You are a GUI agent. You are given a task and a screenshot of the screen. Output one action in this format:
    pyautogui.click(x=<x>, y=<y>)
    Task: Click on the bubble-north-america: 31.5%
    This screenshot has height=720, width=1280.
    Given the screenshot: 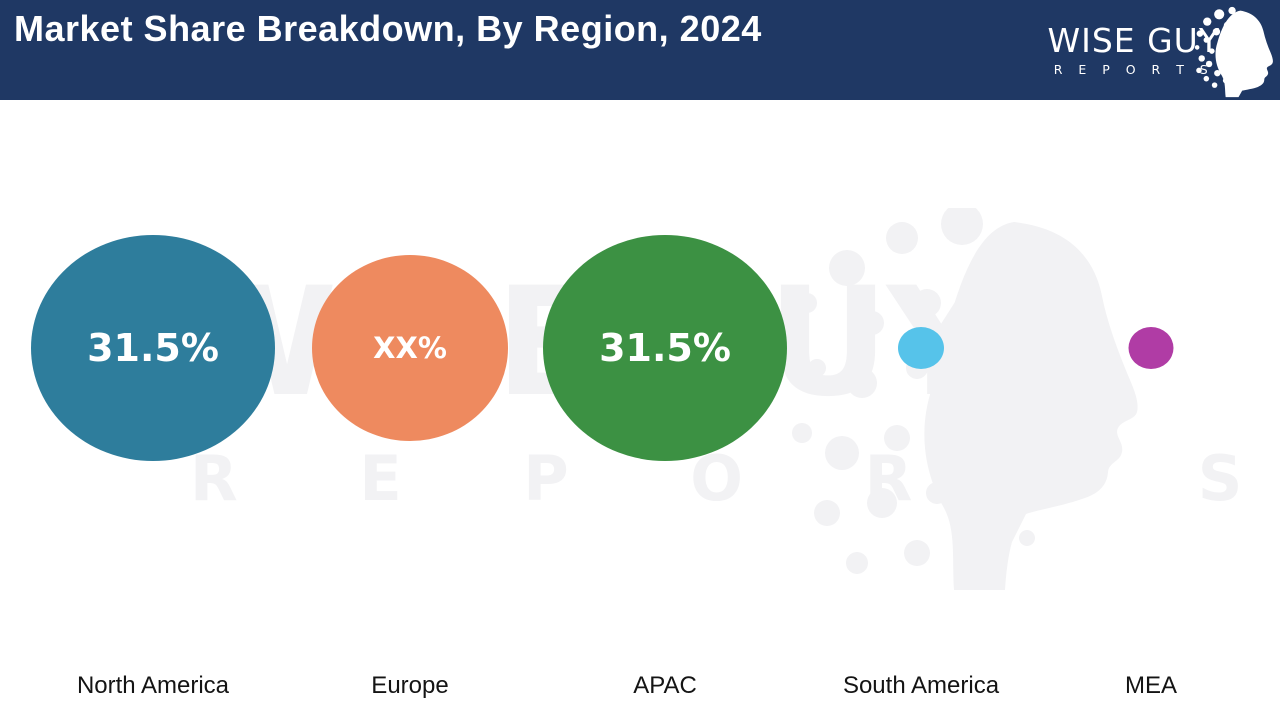 What is the action you would take?
    pyautogui.click(x=153, y=348)
    